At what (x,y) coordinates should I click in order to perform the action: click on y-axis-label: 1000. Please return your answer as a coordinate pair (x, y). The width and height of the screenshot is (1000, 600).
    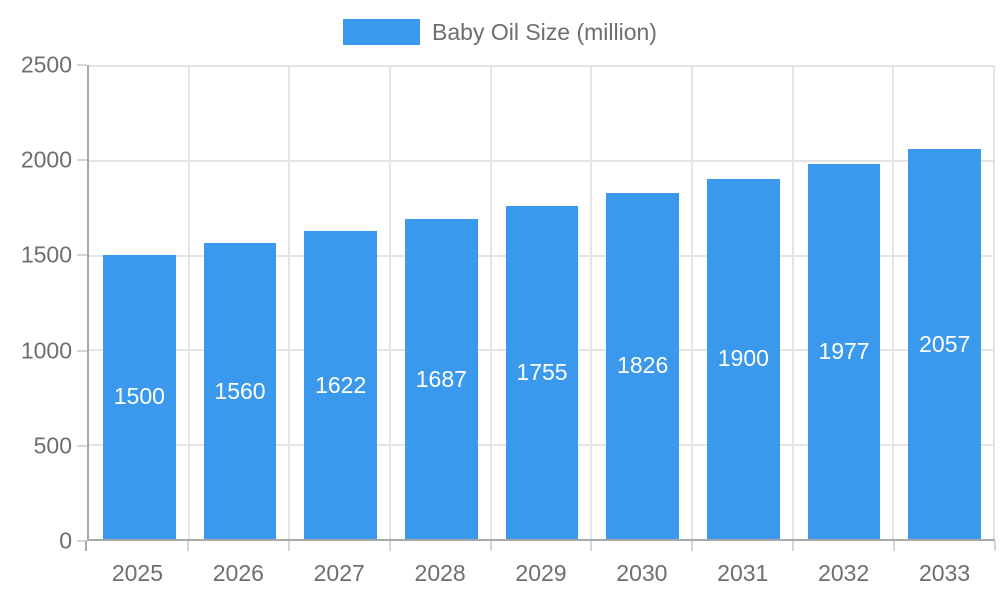
    Looking at the image, I should click on (46, 350).